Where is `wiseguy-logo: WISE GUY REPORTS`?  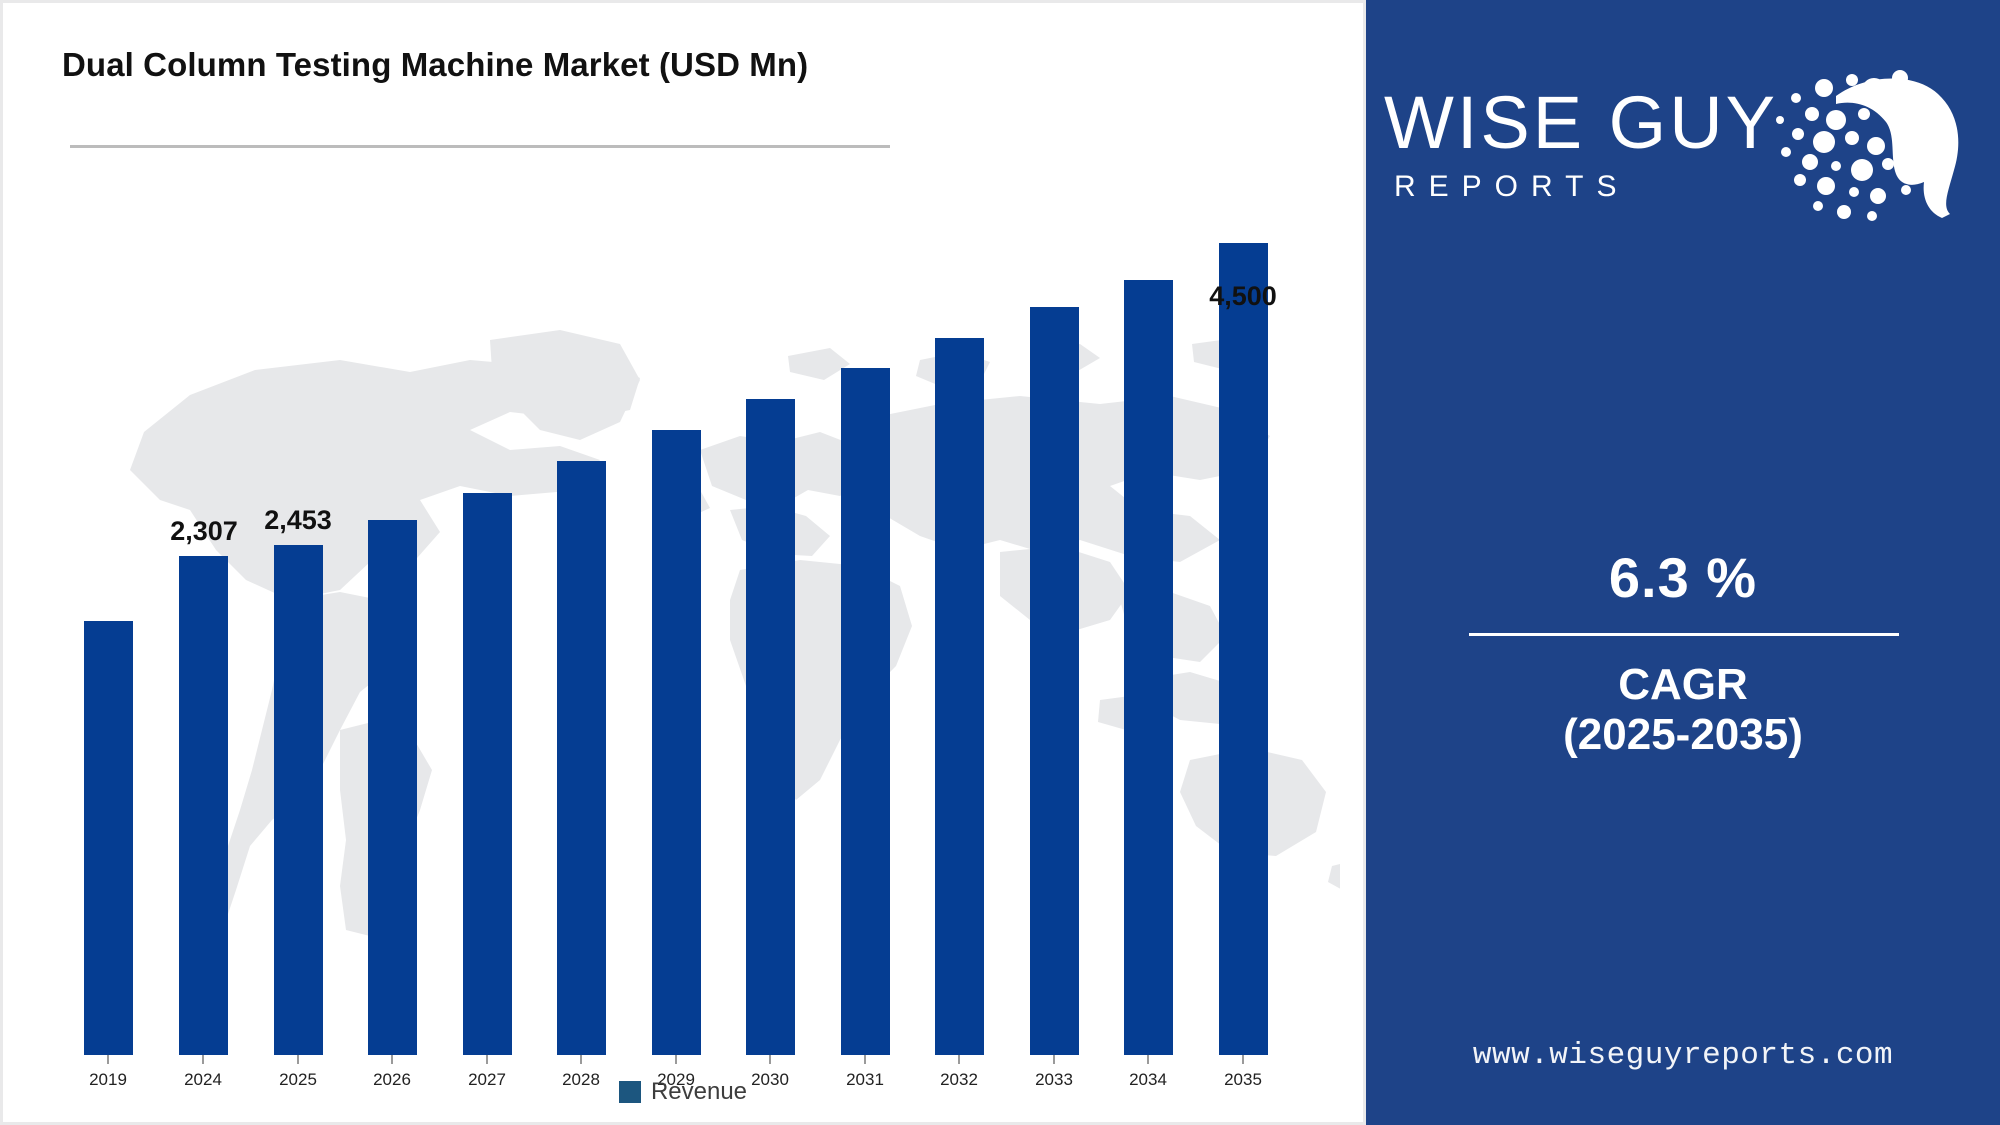
wiseguy-logo: WISE GUY REPORTS is located at coordinates (1683, 146).